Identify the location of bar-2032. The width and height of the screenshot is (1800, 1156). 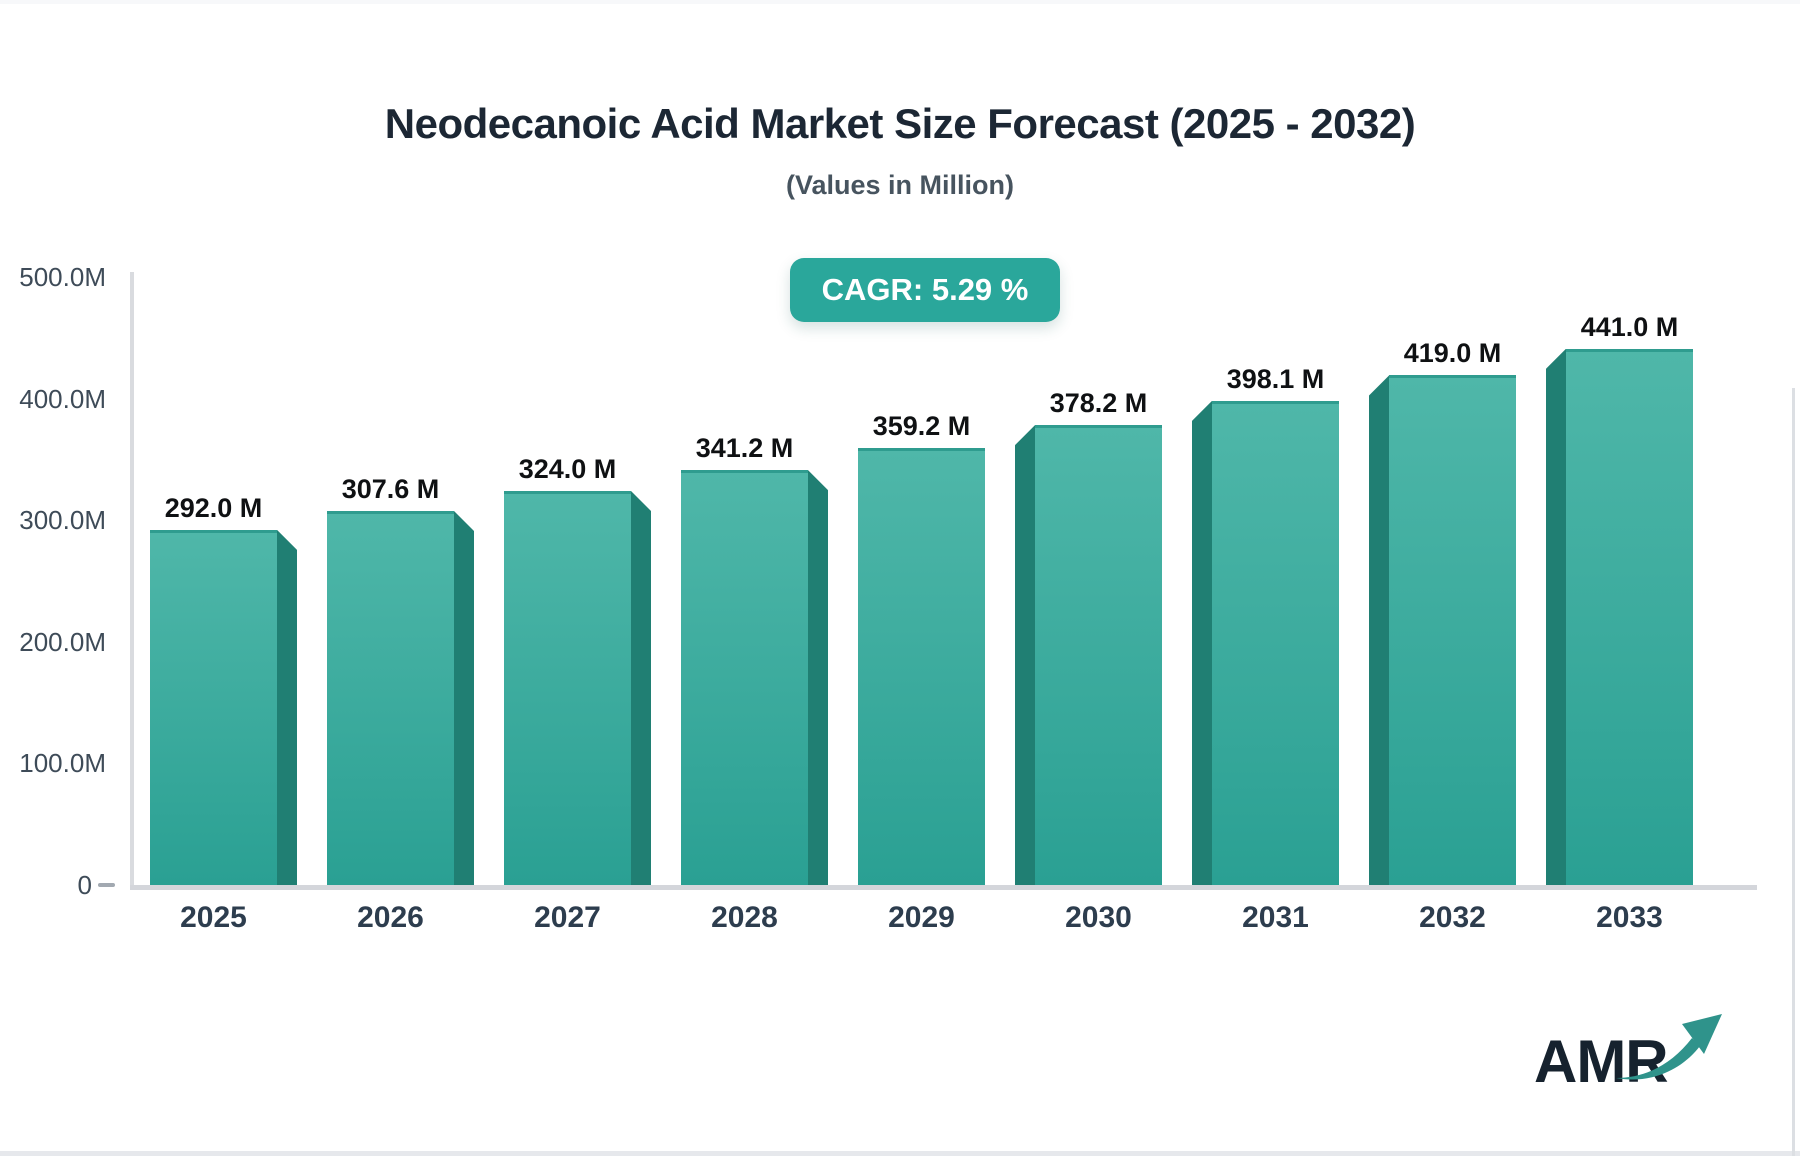
(1452, 630).